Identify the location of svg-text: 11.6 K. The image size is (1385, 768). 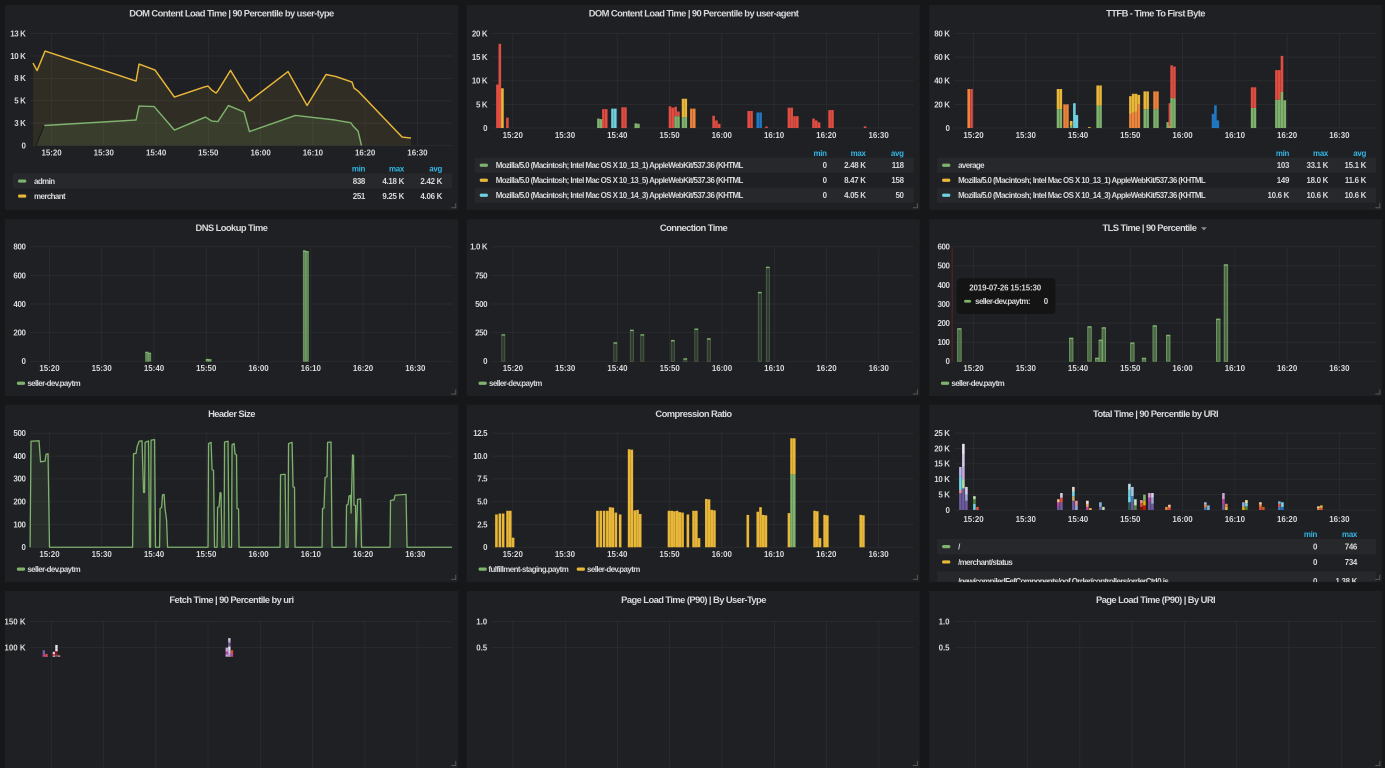
(1356, 180).